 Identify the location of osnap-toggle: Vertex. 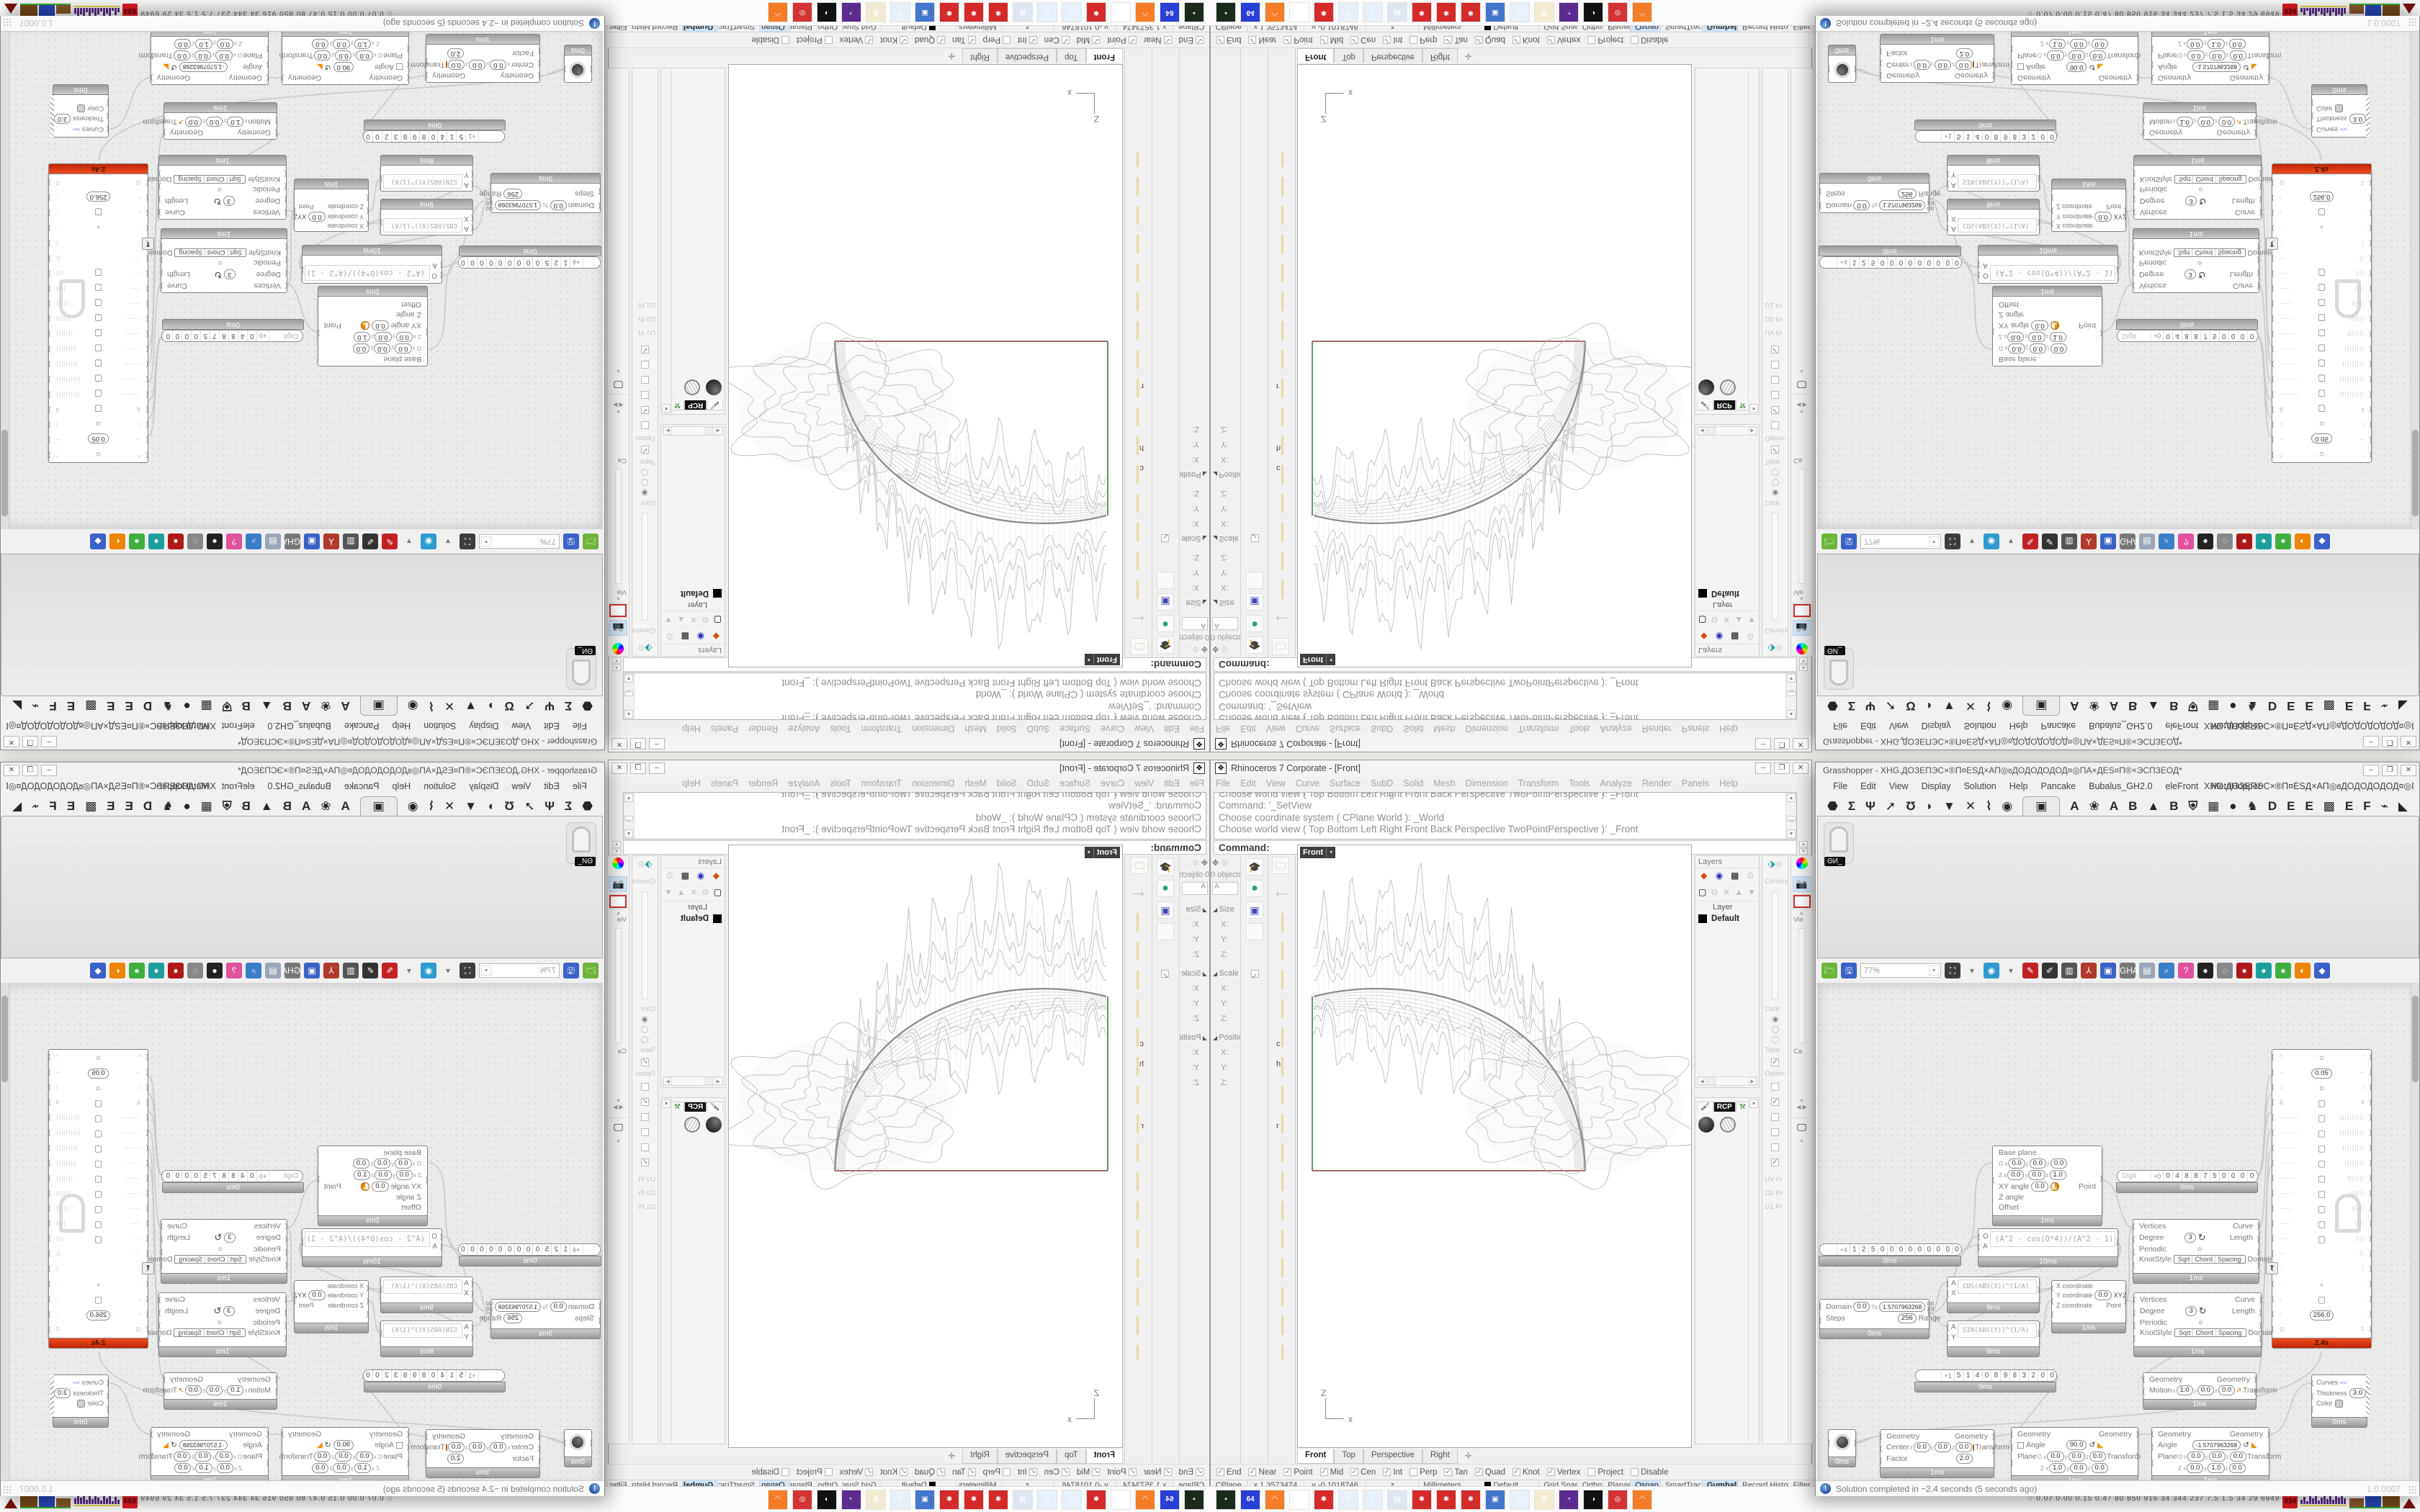
(1563, 40).